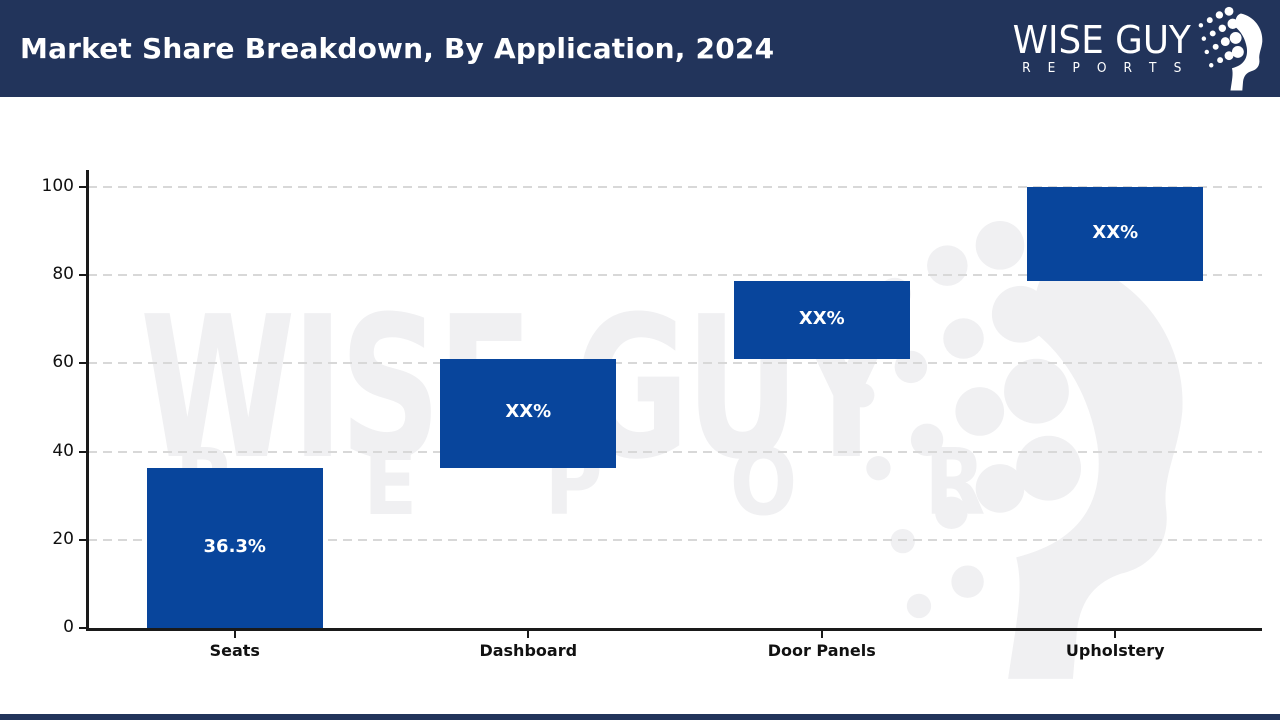 Image resolution: width=1280 pixels, height=720 pixels. What do you see at coordinates (674, 629) in the screenshot?
I see `x-axis-spine` at bounding box center [674, 629].